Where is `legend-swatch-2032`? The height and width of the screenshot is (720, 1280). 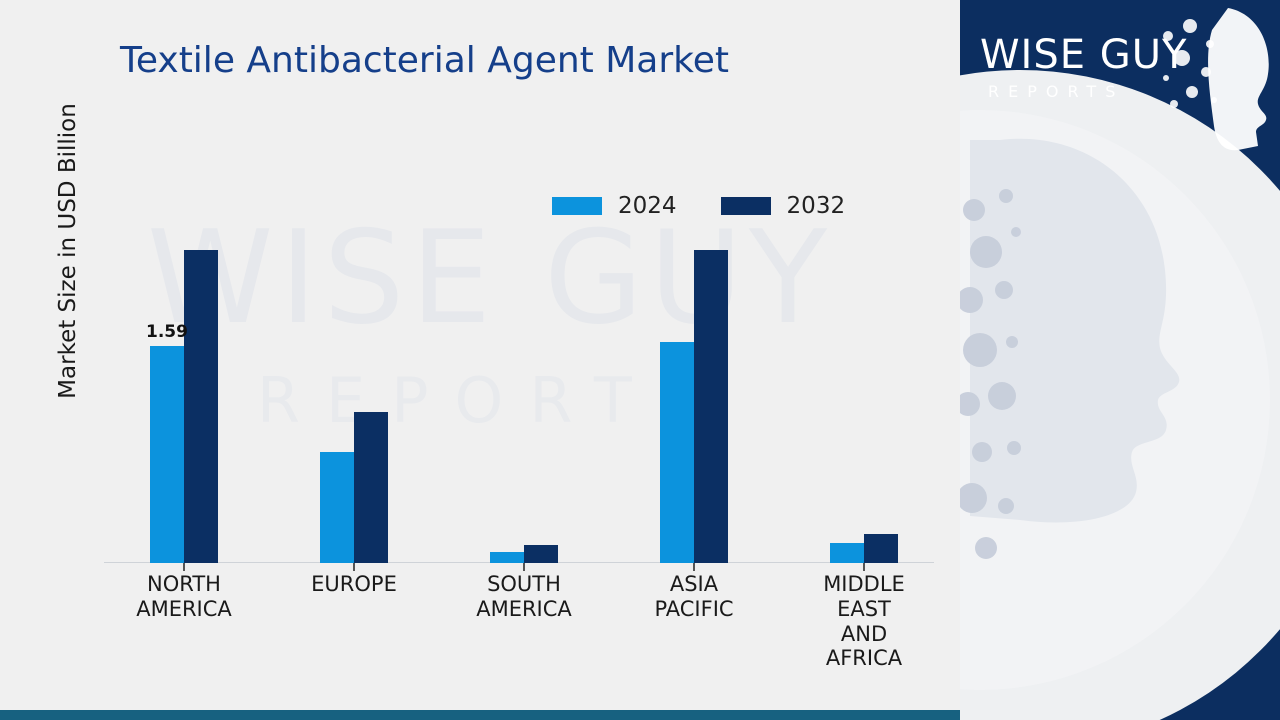
legend-swatch-2032 is located at coordinates (745, 206).